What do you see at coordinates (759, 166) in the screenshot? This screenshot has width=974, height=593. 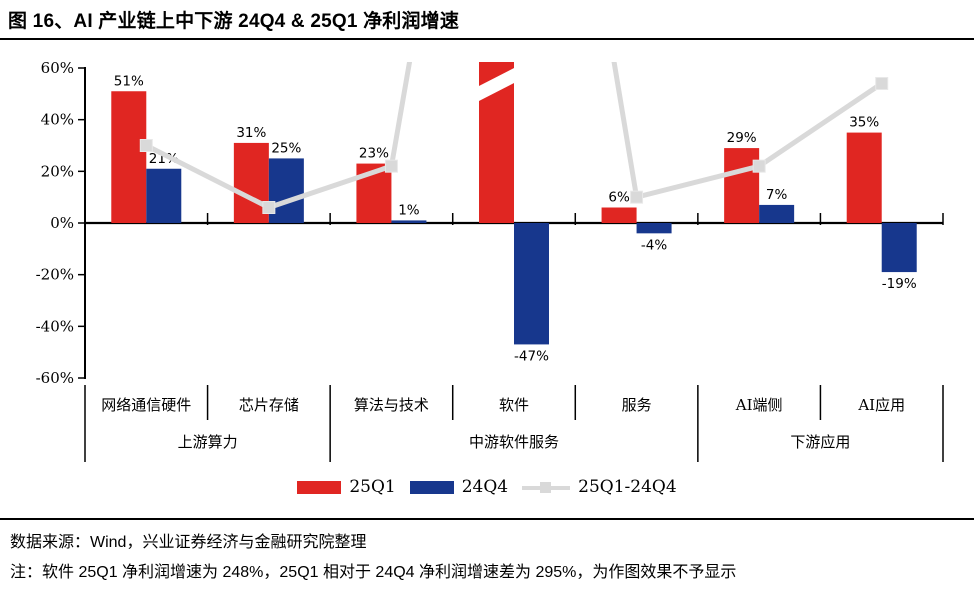 I see `diff-marker-AI端侧` at bounding box center [759, 166].